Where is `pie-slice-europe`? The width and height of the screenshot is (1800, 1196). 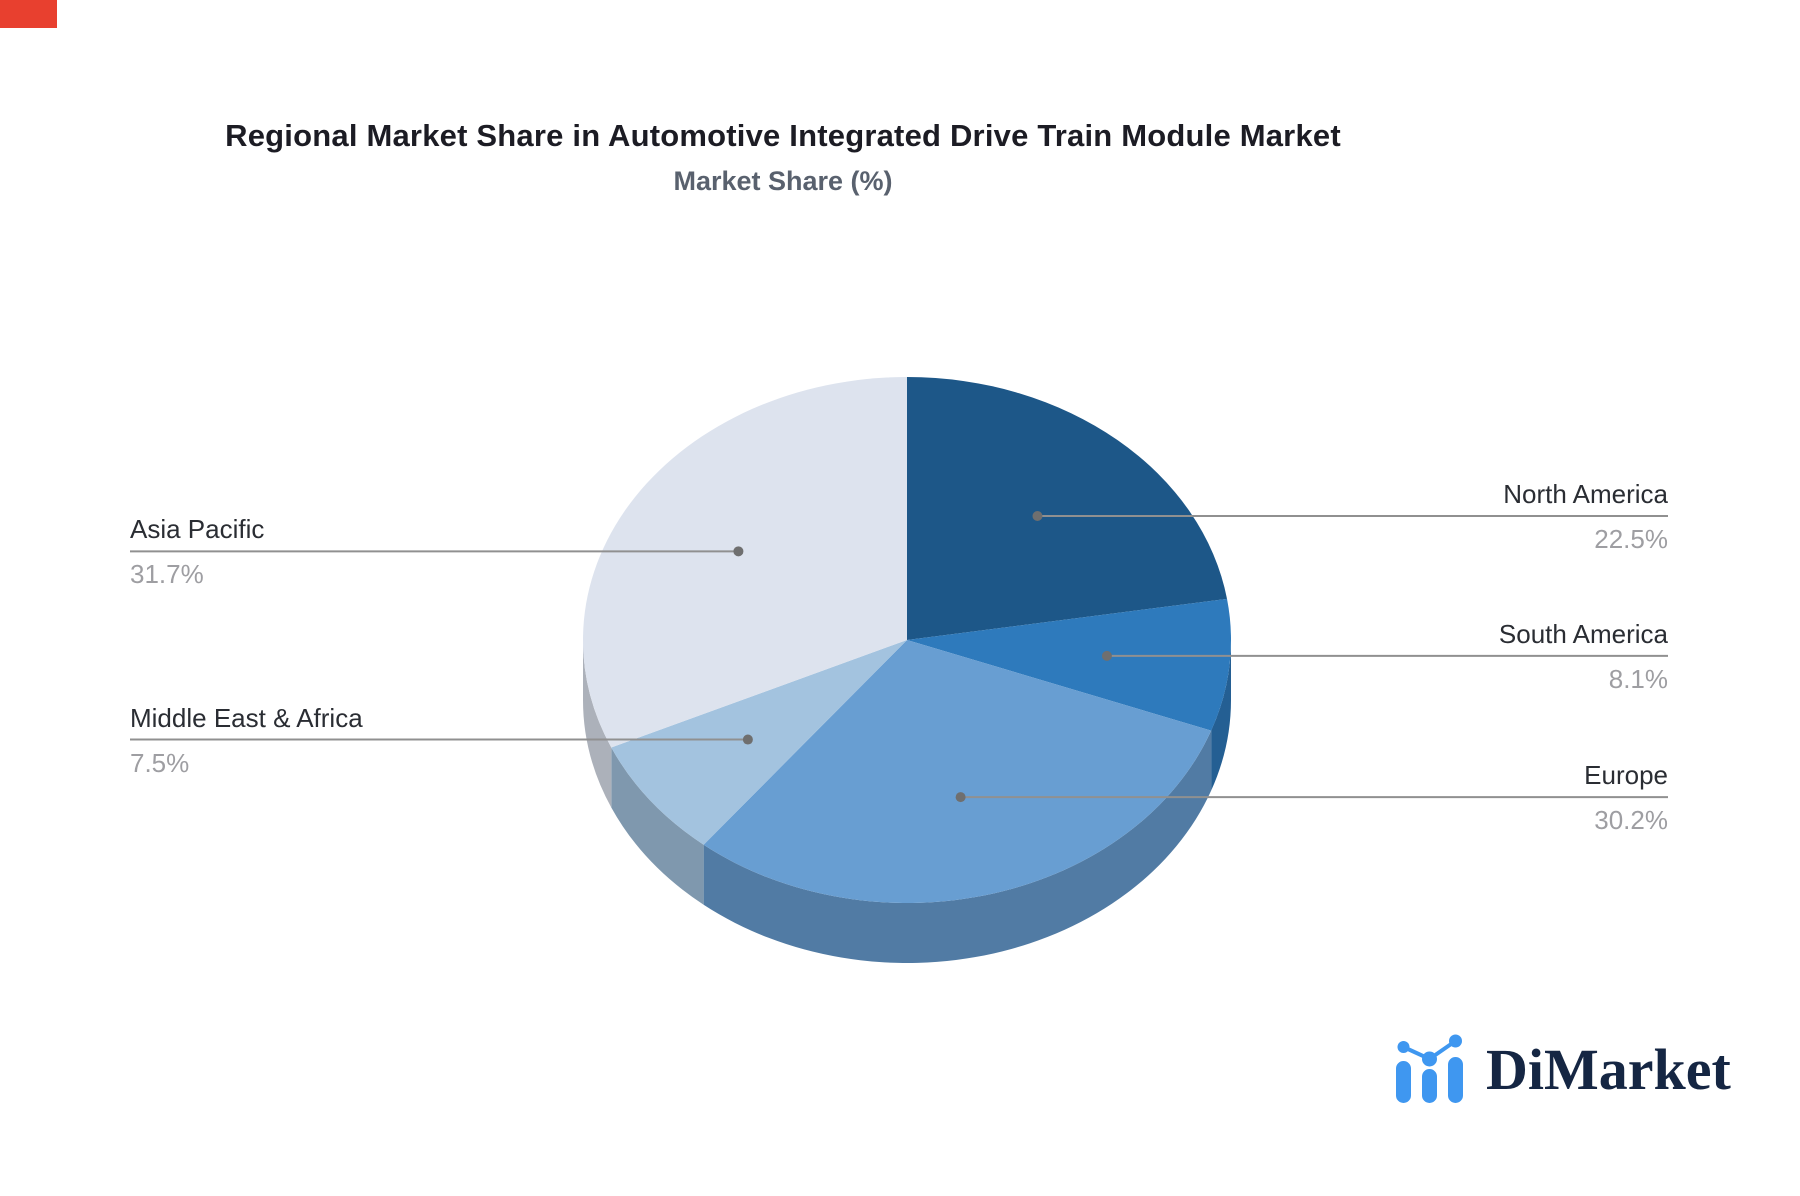
pie-slice-europe is located at coordinates (957, 771).